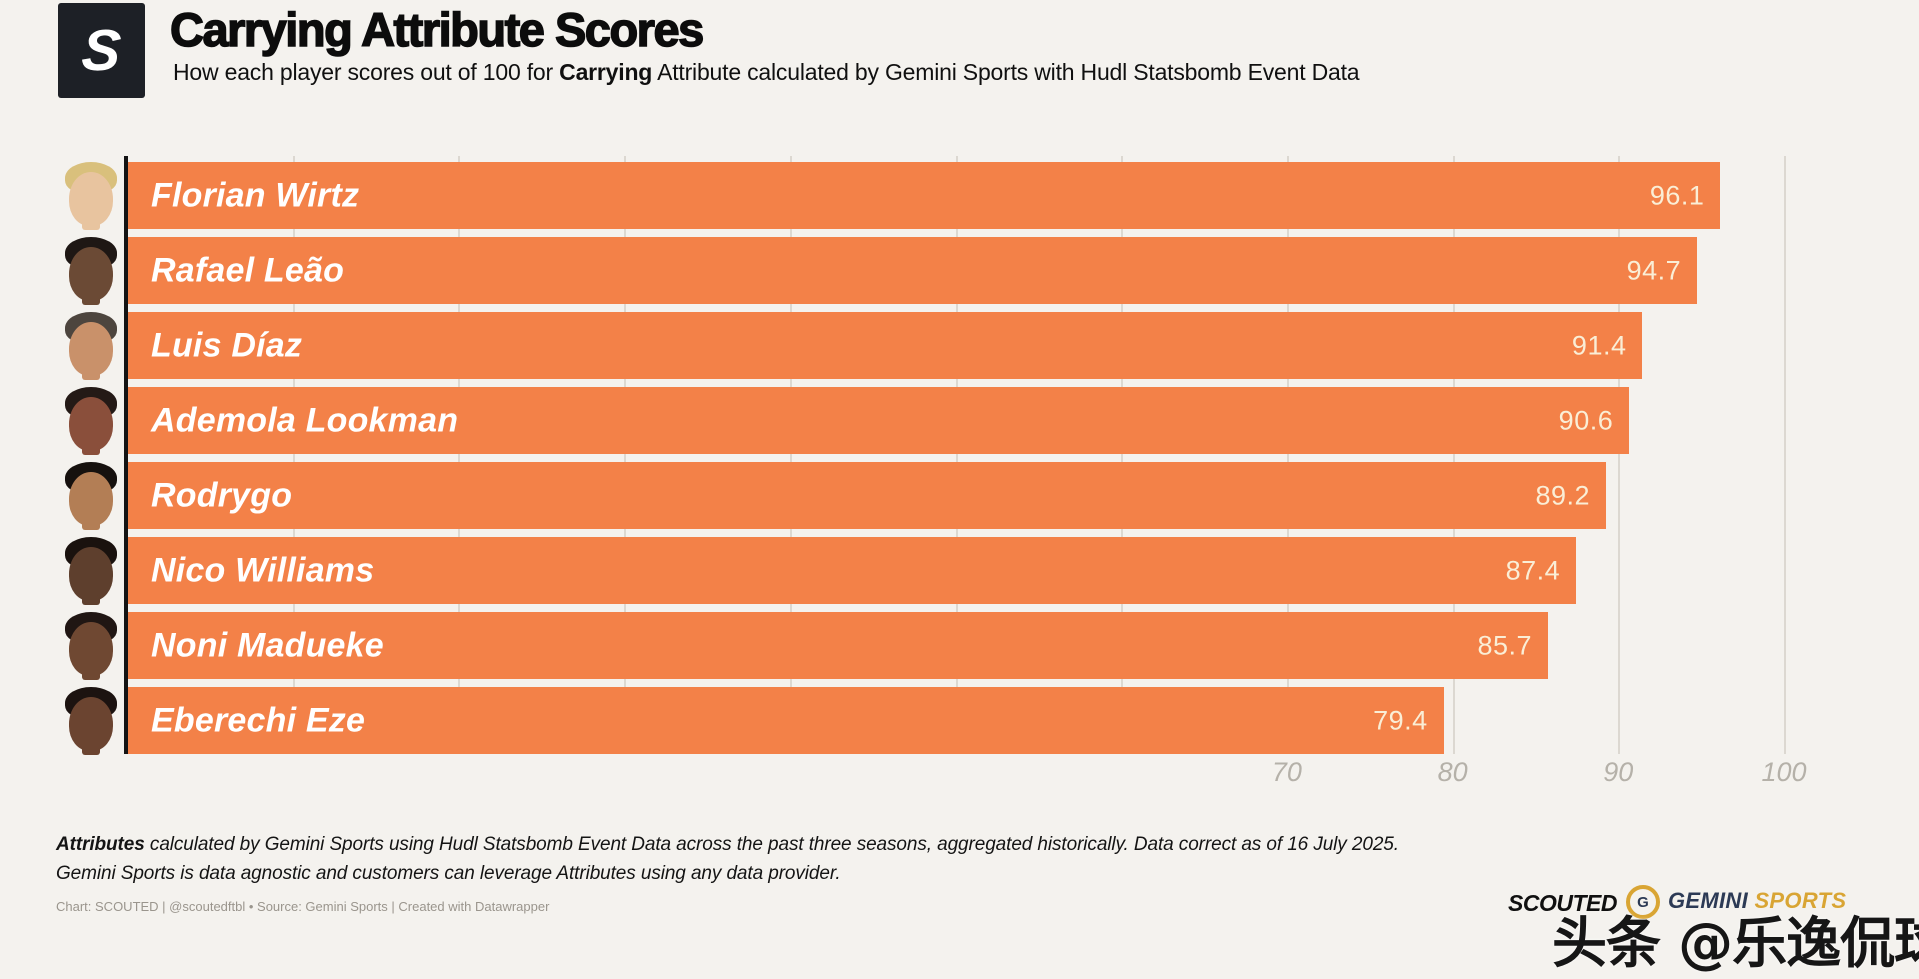 Image resolution: width=1919 pixels, height=979 pixels. What do you see at coordinates (1618, 772) in the screenshot?
I see `x-tick-90: 90` at bounding box center [1618, 772].